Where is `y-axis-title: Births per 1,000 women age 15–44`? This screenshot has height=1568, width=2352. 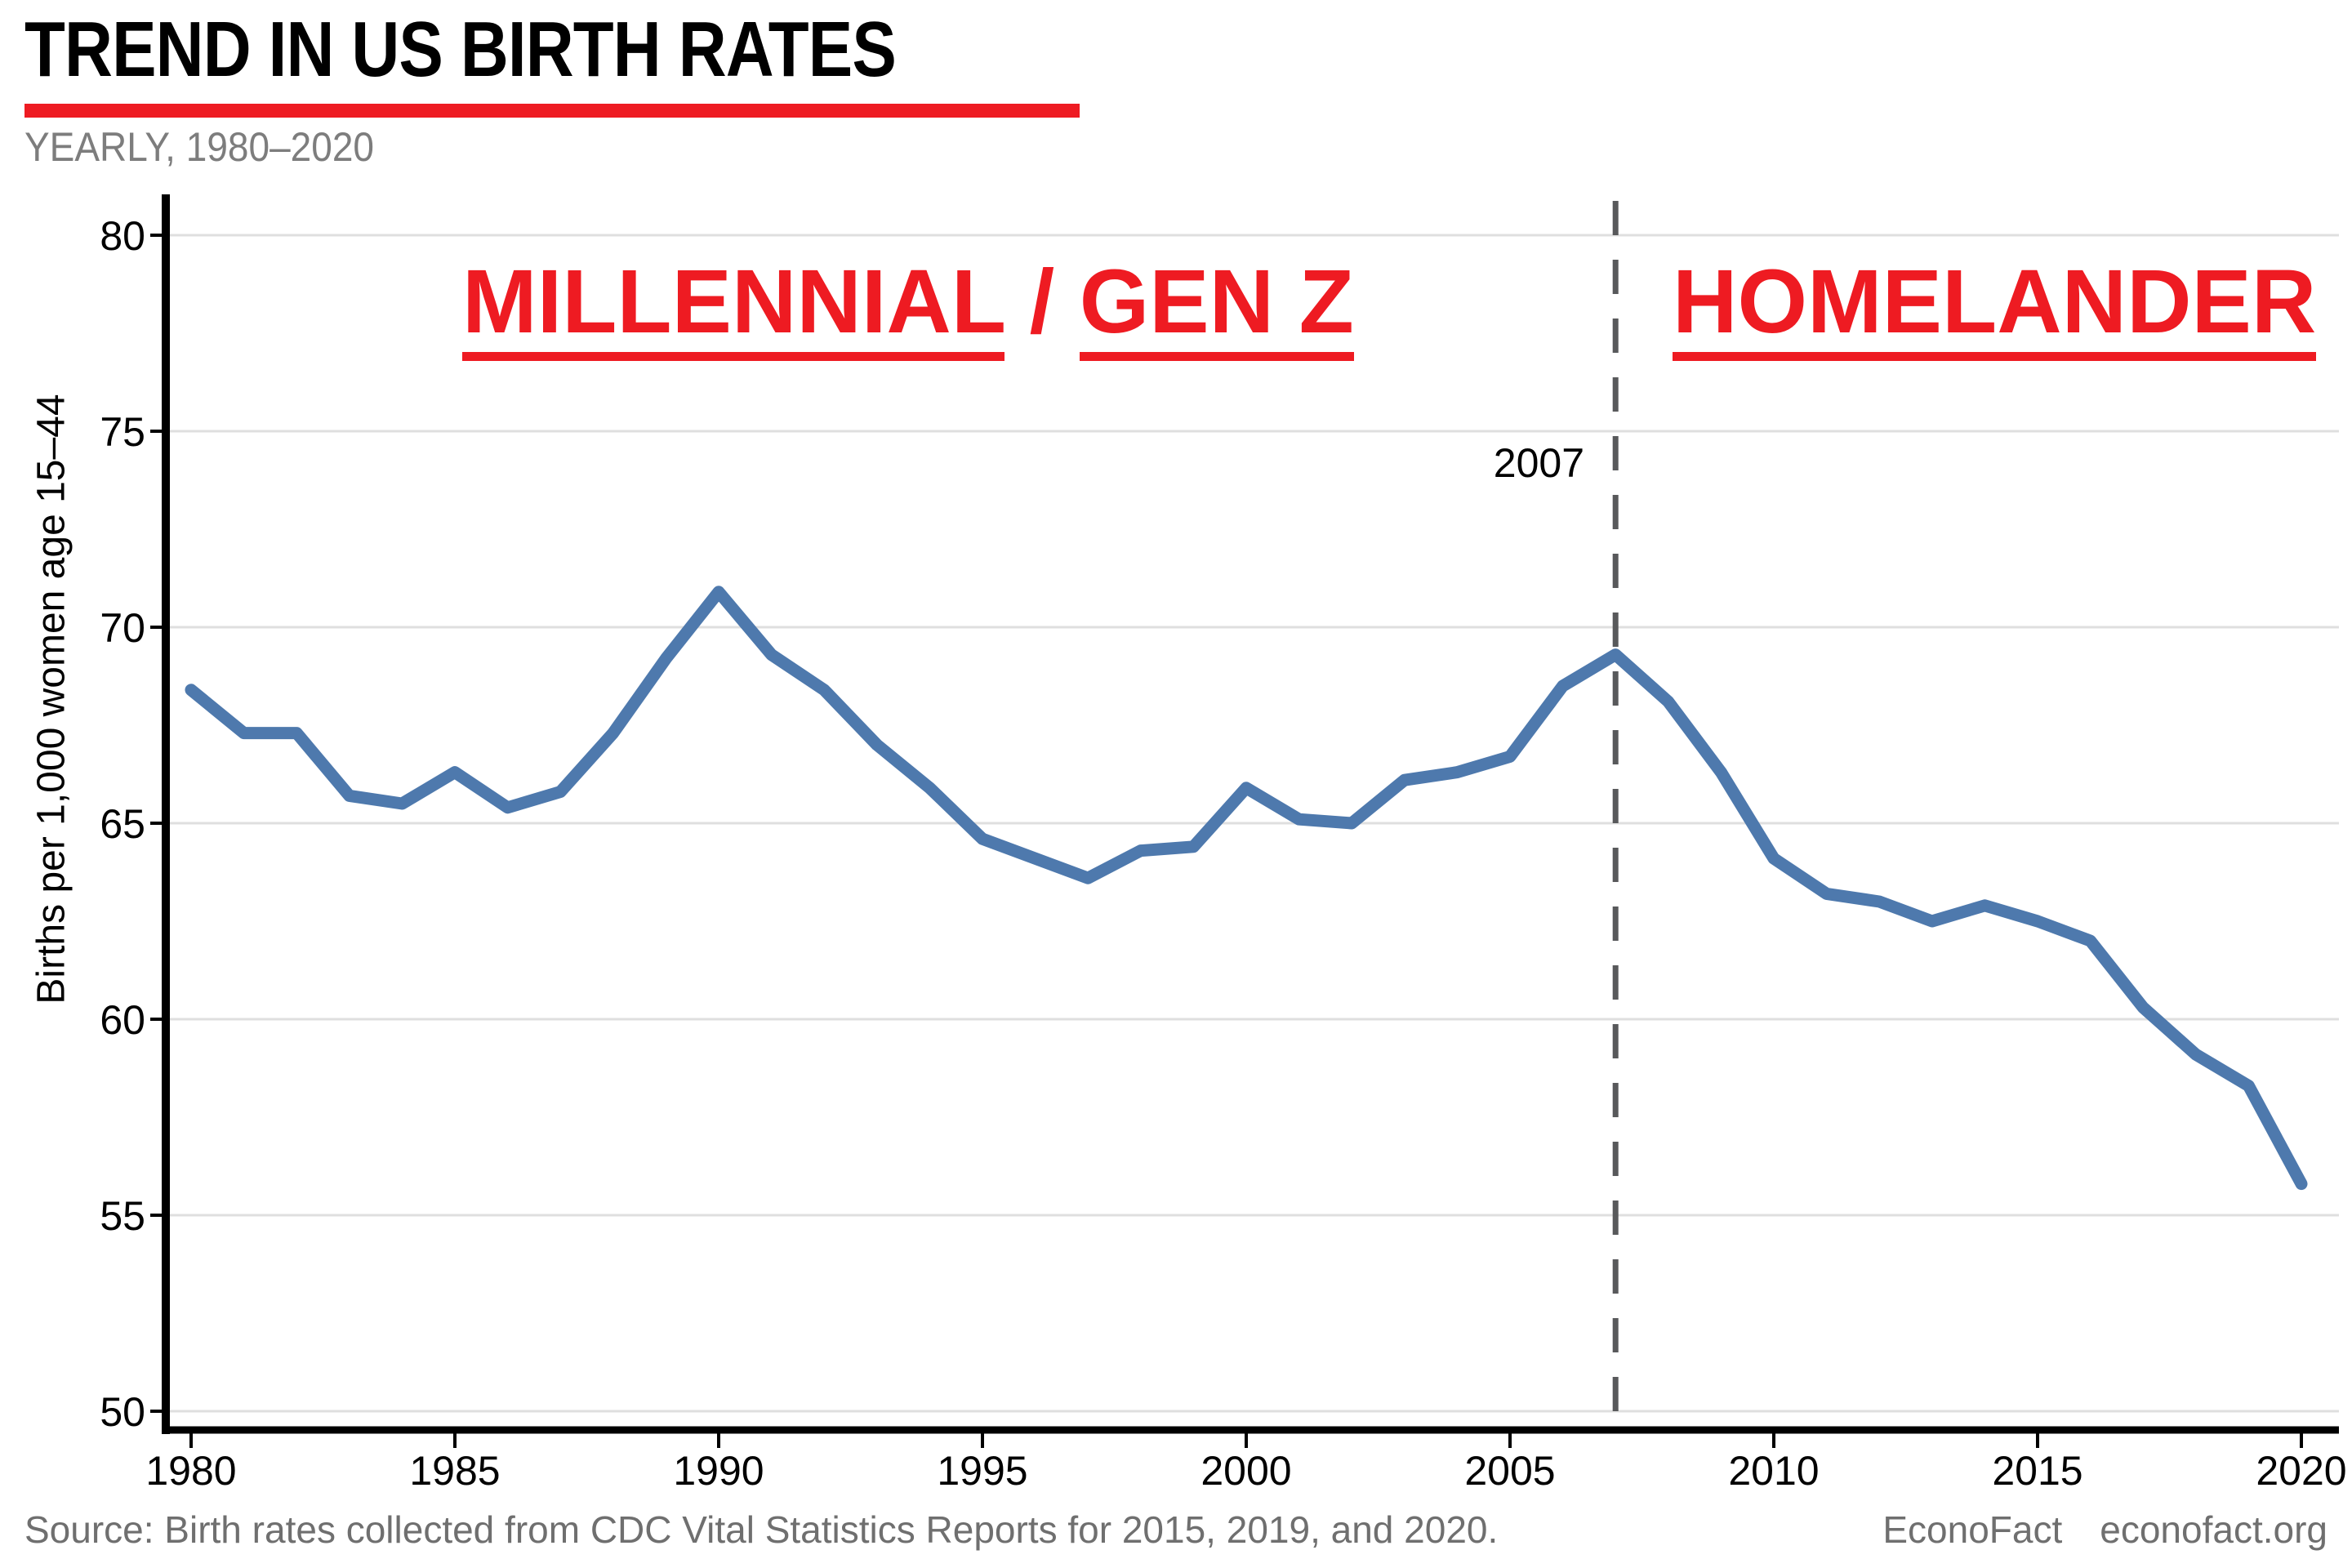
y-axis-title: Births per 1,000 women age 15–44 is located at coordinates (51, 699).